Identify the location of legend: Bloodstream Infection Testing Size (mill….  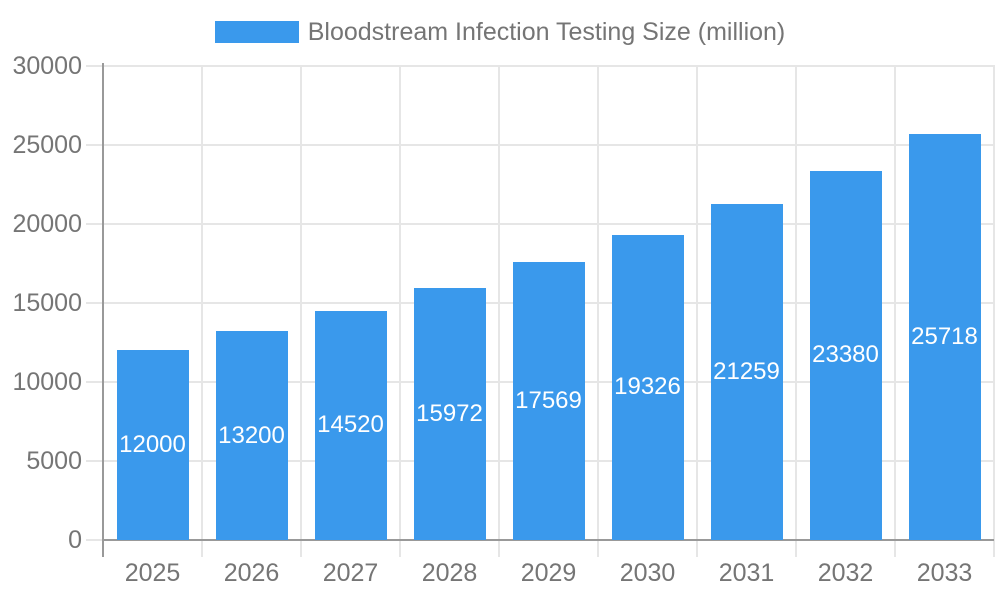
(500, 32).